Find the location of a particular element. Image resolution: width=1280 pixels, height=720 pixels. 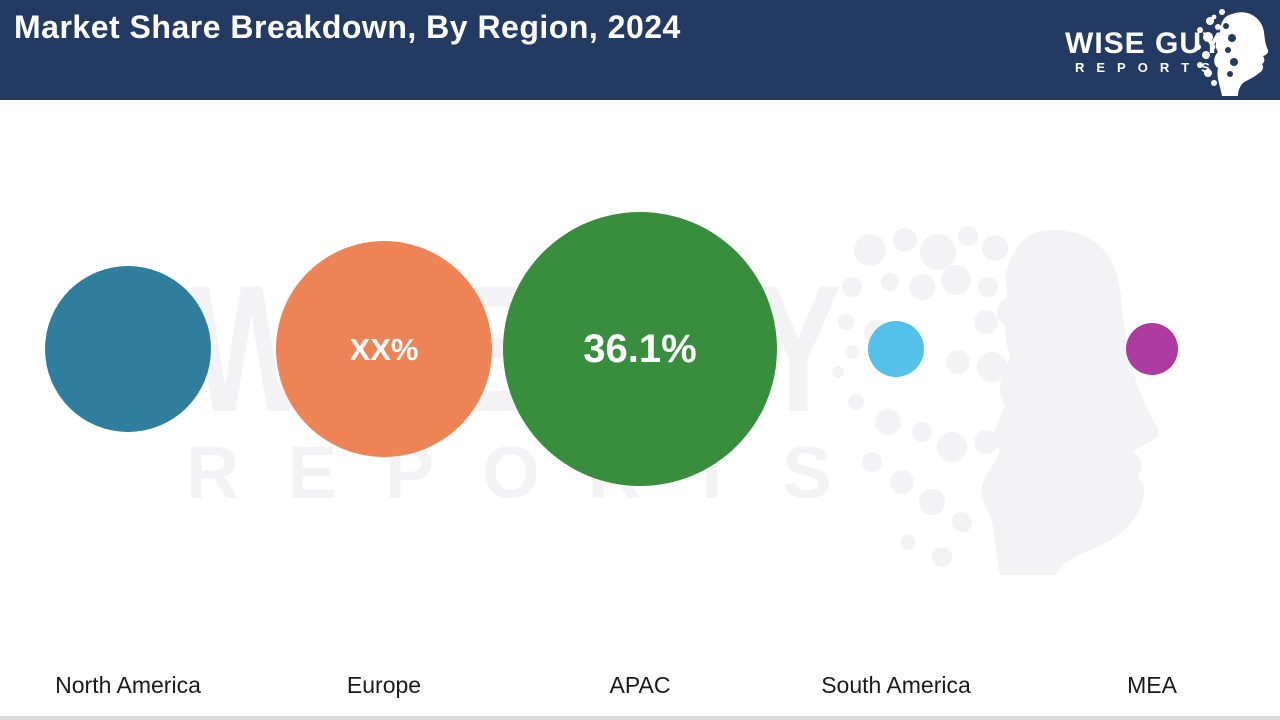

bubble-apac: 36.1% is located at coordinates (640, 349).